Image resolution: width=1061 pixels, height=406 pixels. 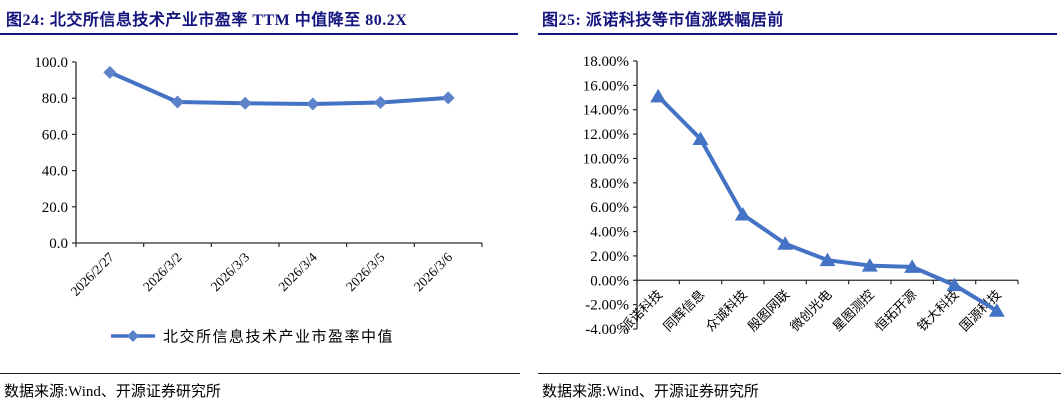 What do you see at coordinates (58, 244) in the screenshot?
I see `svg-text: 0.0` at bounding box center [58, 244].